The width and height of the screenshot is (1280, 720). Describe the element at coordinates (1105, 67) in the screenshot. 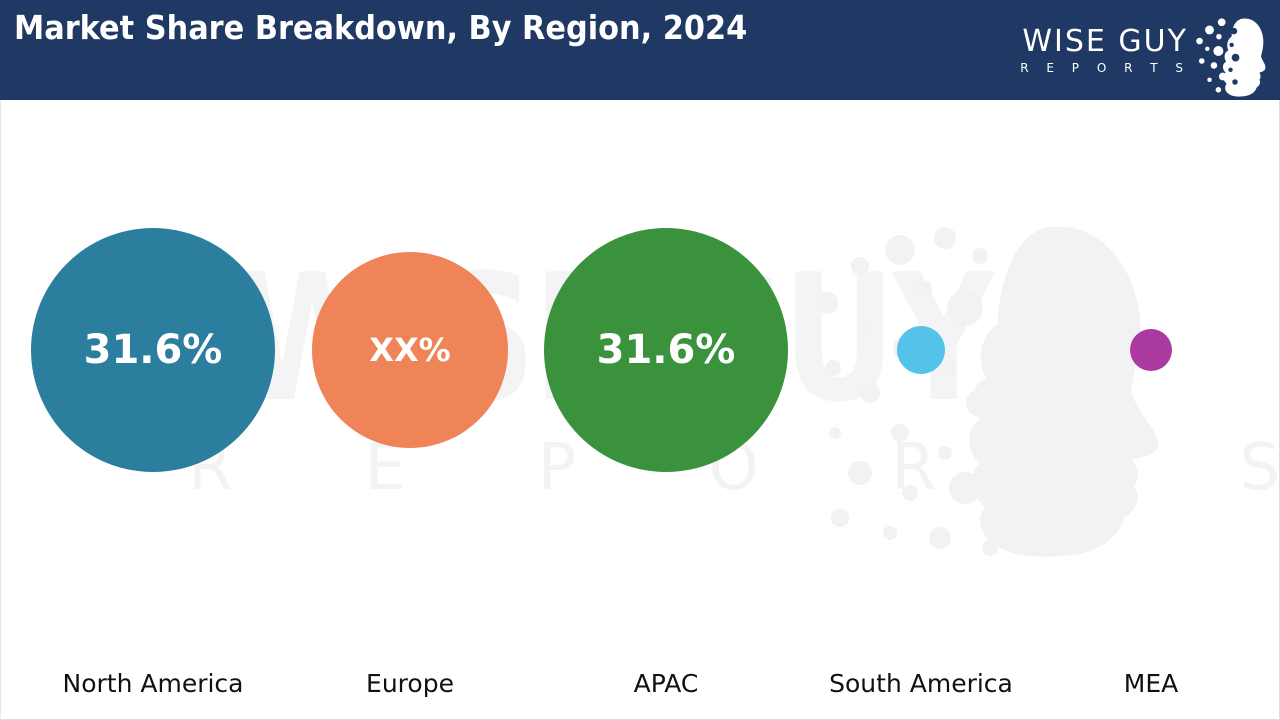

I see `logo-subtitle: R E P O R T S` at that location.